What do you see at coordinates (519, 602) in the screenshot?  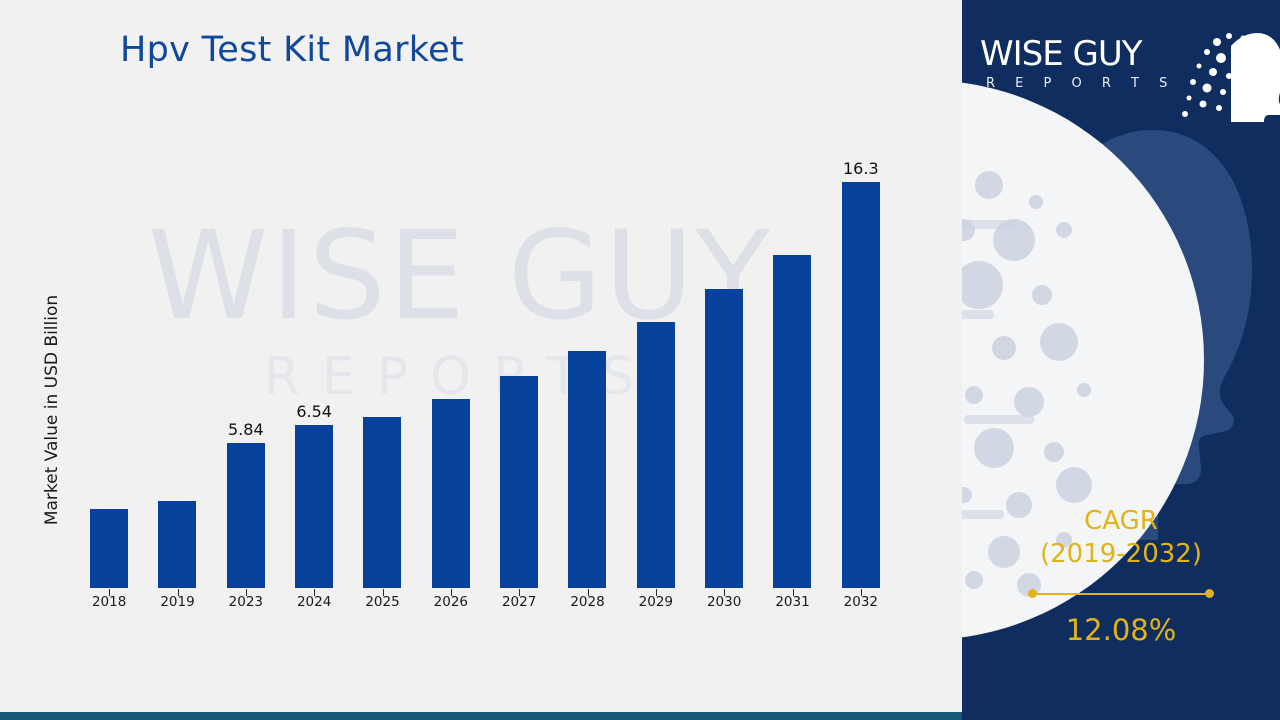 I see `x-axis-label-2027: 2027` at bounding box center [519, 602].